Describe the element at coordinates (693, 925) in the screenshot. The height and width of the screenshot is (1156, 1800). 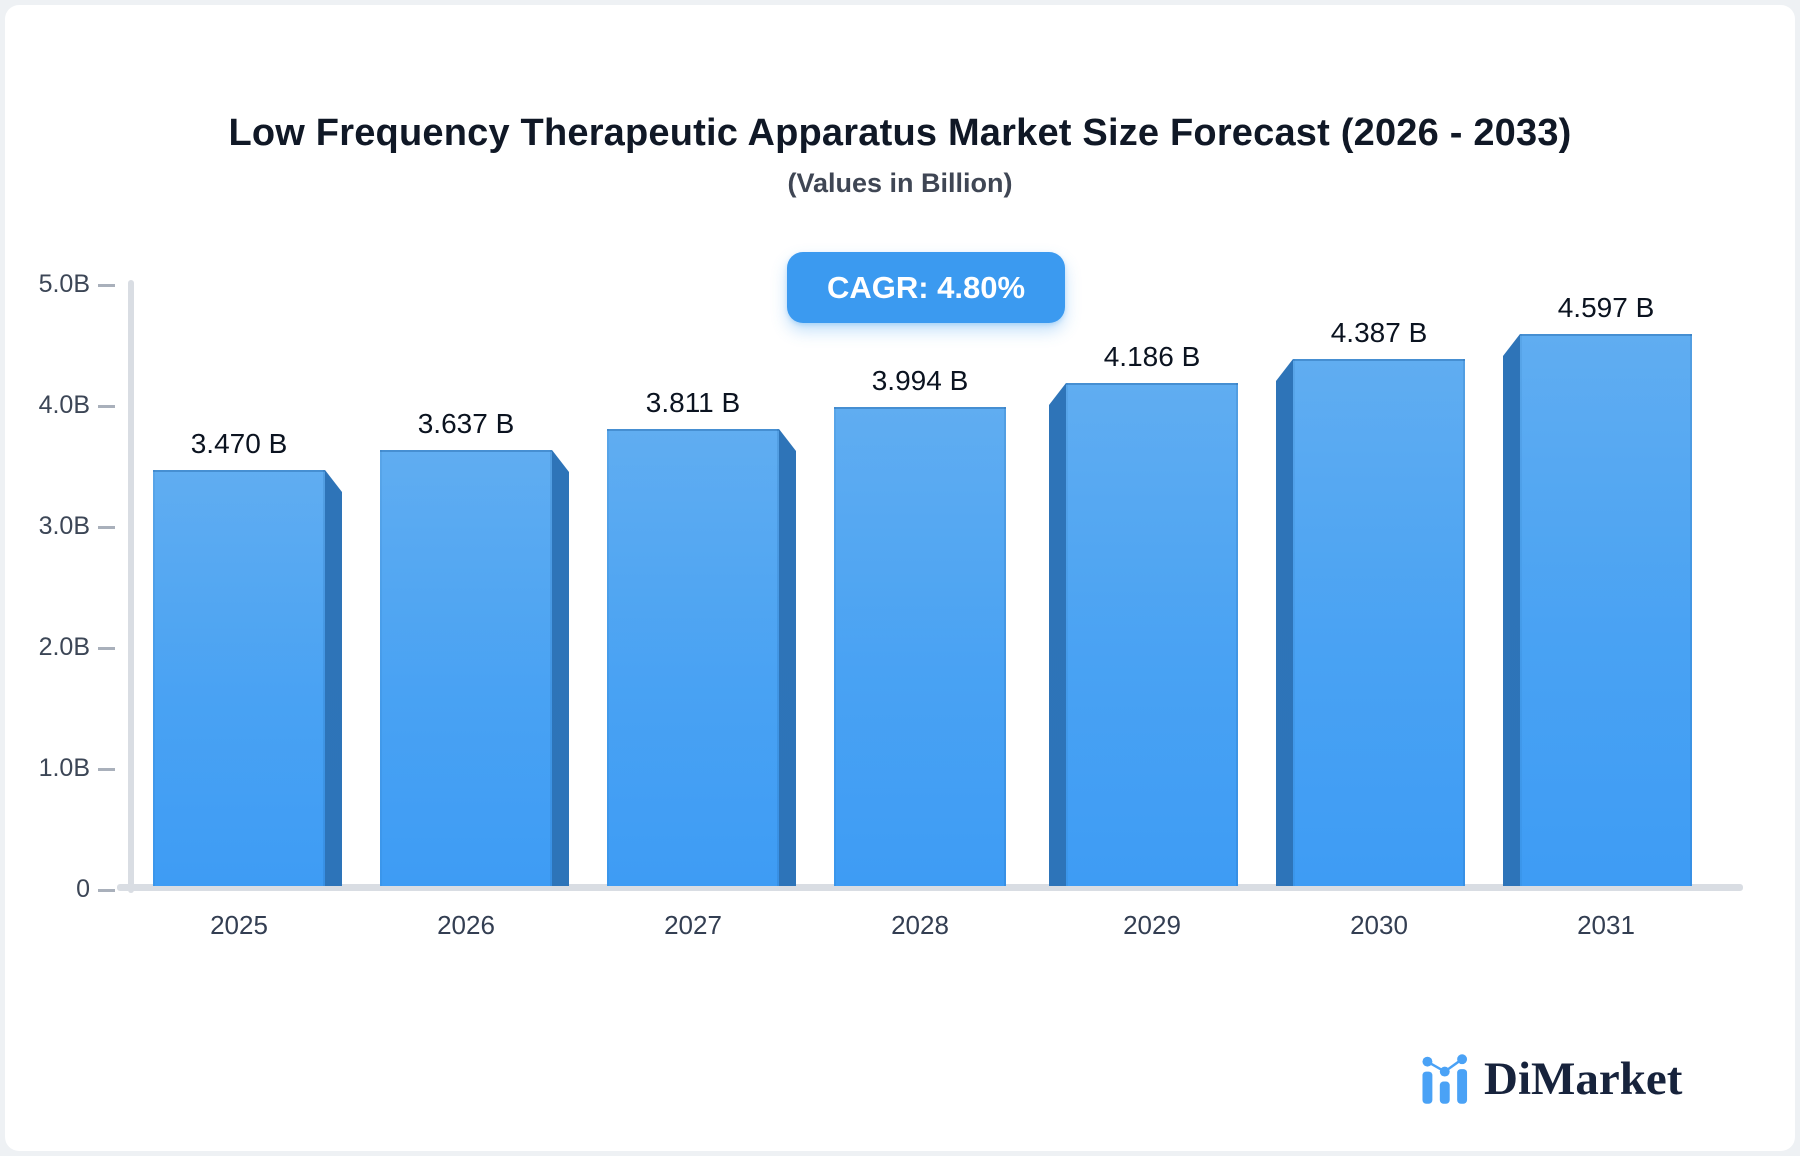
I see `x-axis-label: 2027` at that location.